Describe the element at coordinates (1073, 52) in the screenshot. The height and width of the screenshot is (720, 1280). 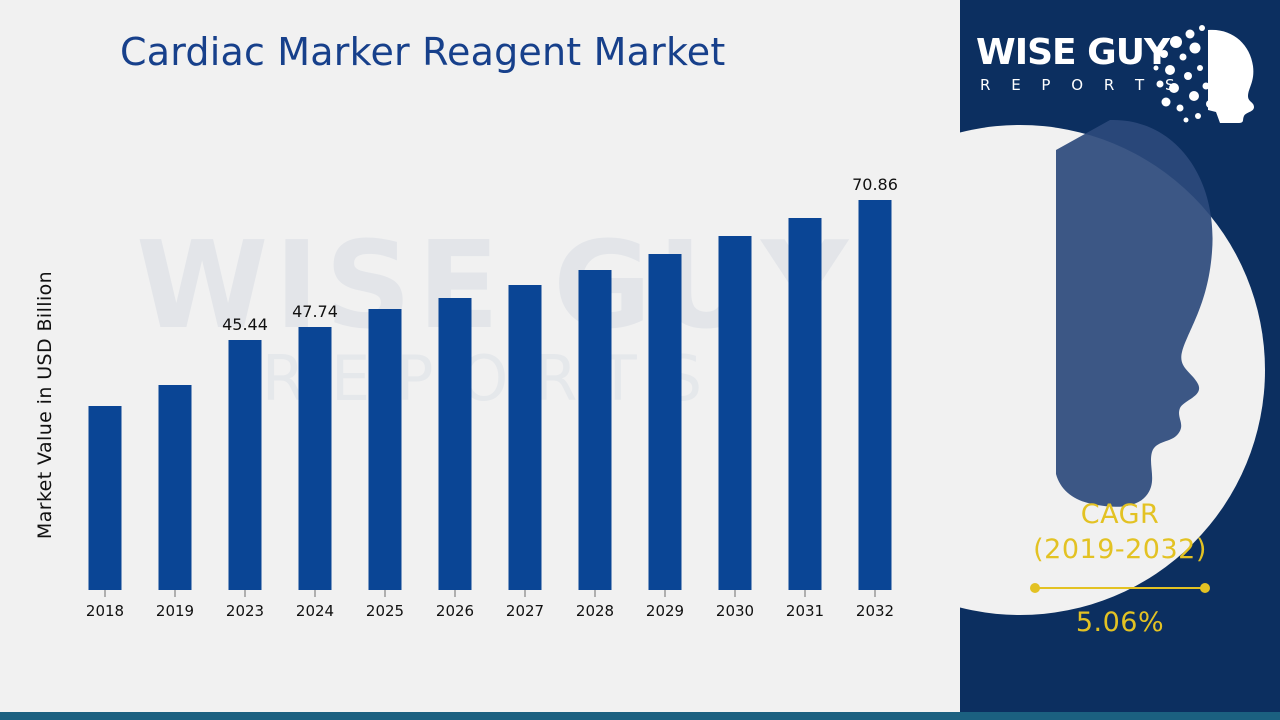
I see `logo-wordmark: WISE GUY` at that location.